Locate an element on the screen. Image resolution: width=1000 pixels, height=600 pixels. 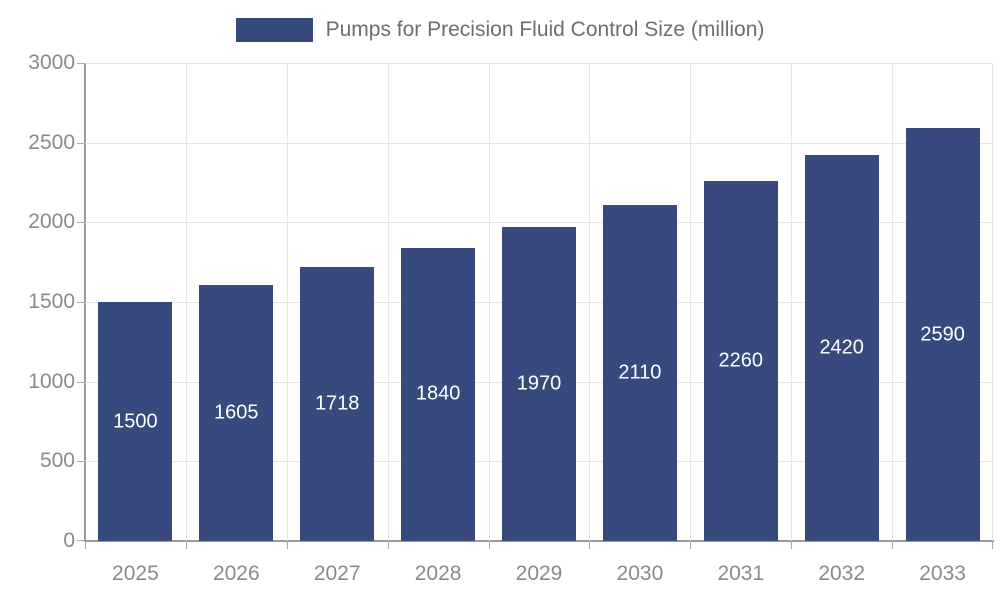
bar-value-label: 1970 is located at coordinates (539, 383).